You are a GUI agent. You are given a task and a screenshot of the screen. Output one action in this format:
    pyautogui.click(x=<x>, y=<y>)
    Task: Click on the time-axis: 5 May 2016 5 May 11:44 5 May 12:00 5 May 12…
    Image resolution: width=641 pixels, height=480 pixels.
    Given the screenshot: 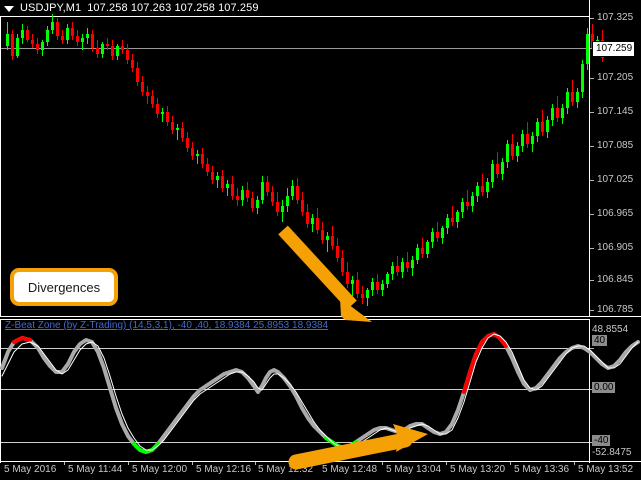 What is the action you would take?
    pyautogui.click(x=320, y=471)
    